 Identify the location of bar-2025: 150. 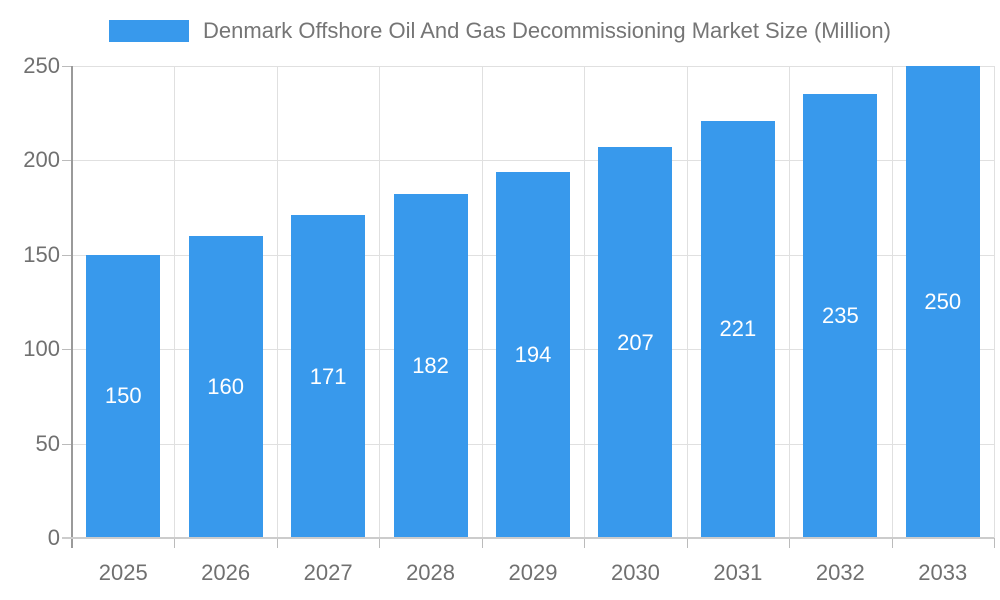
(123, 396).